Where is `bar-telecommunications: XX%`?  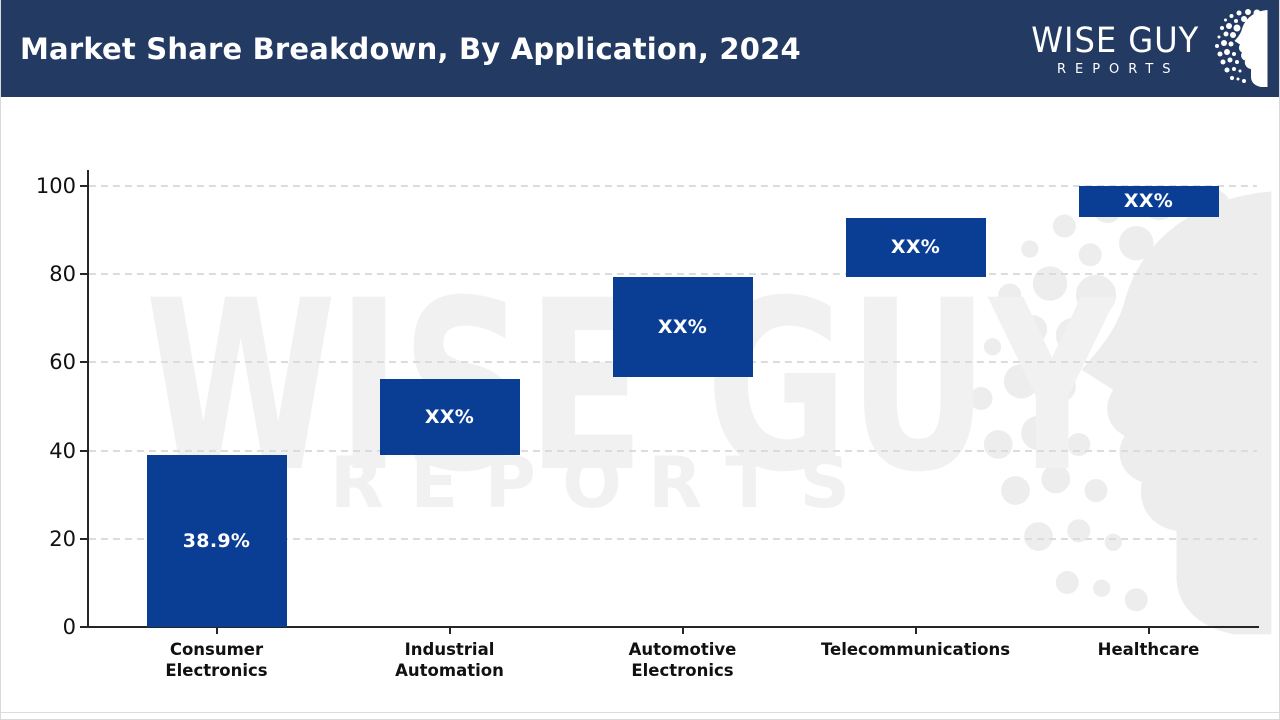 bar-telecommunications: XX% is located at coordinates (915, 247).